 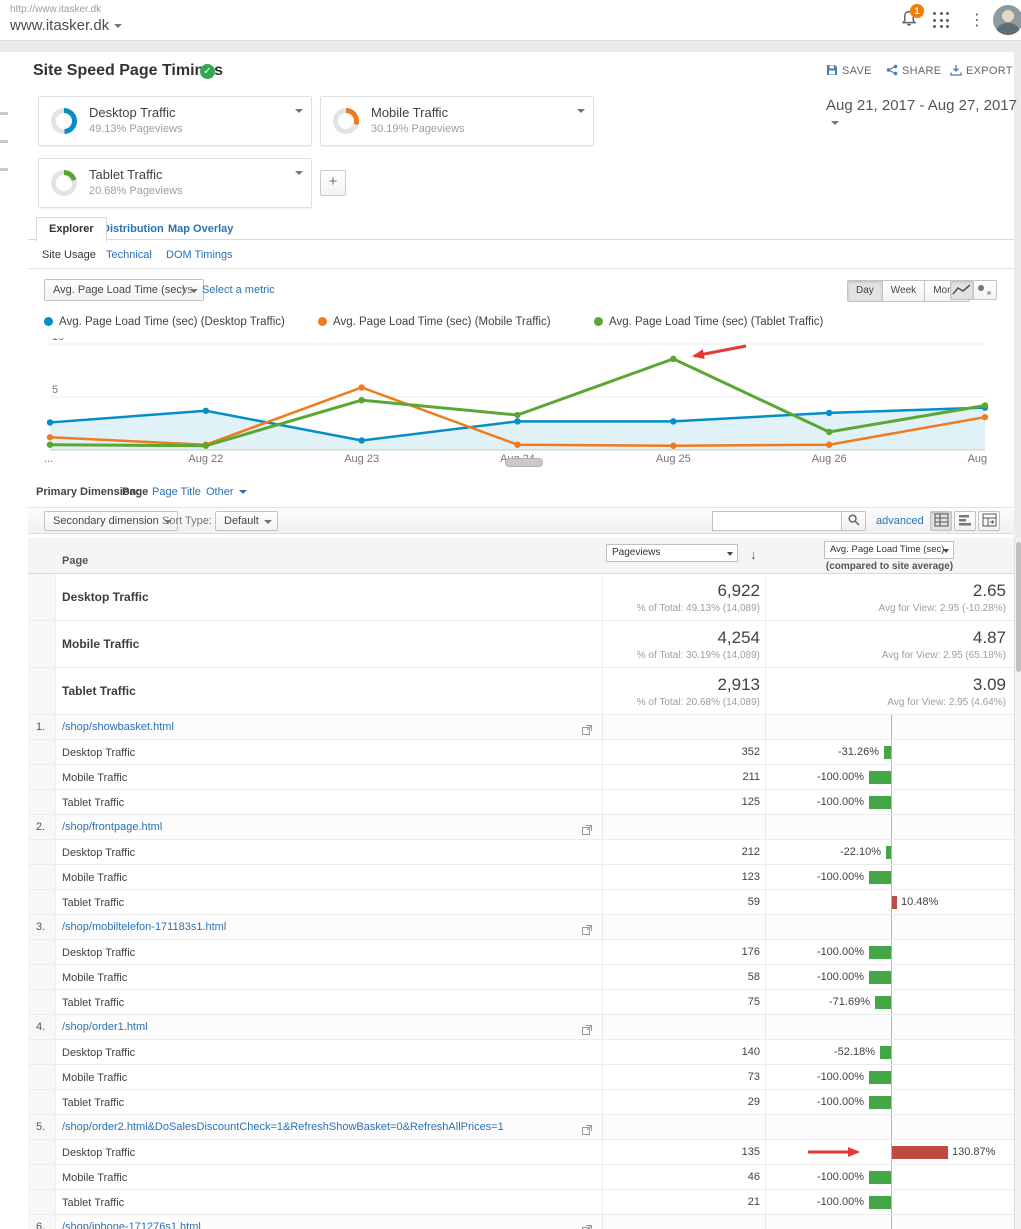 I want to click on column-header-page: Page, so click(x=75, y=561).